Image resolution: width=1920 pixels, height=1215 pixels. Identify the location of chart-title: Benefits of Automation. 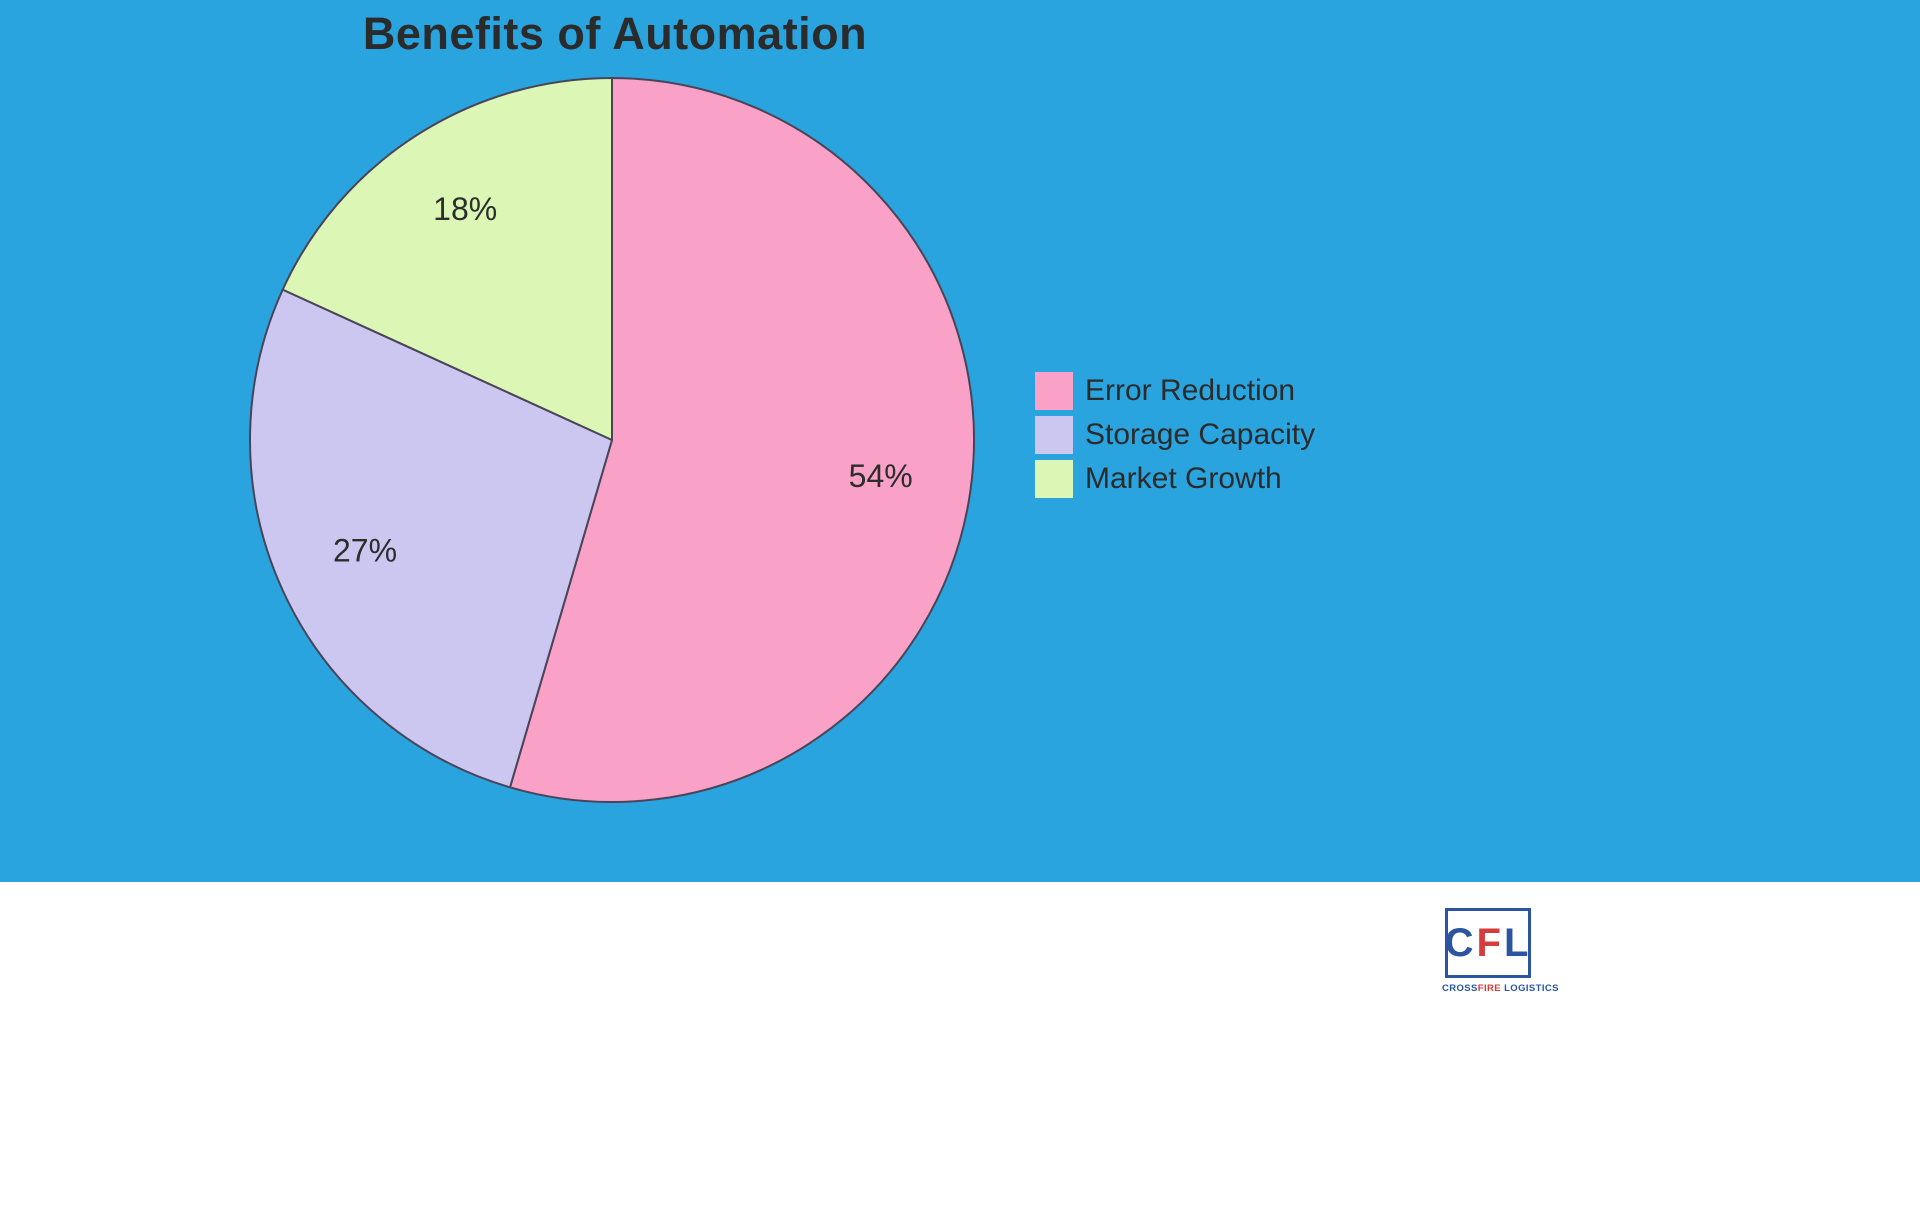
(615, 33).